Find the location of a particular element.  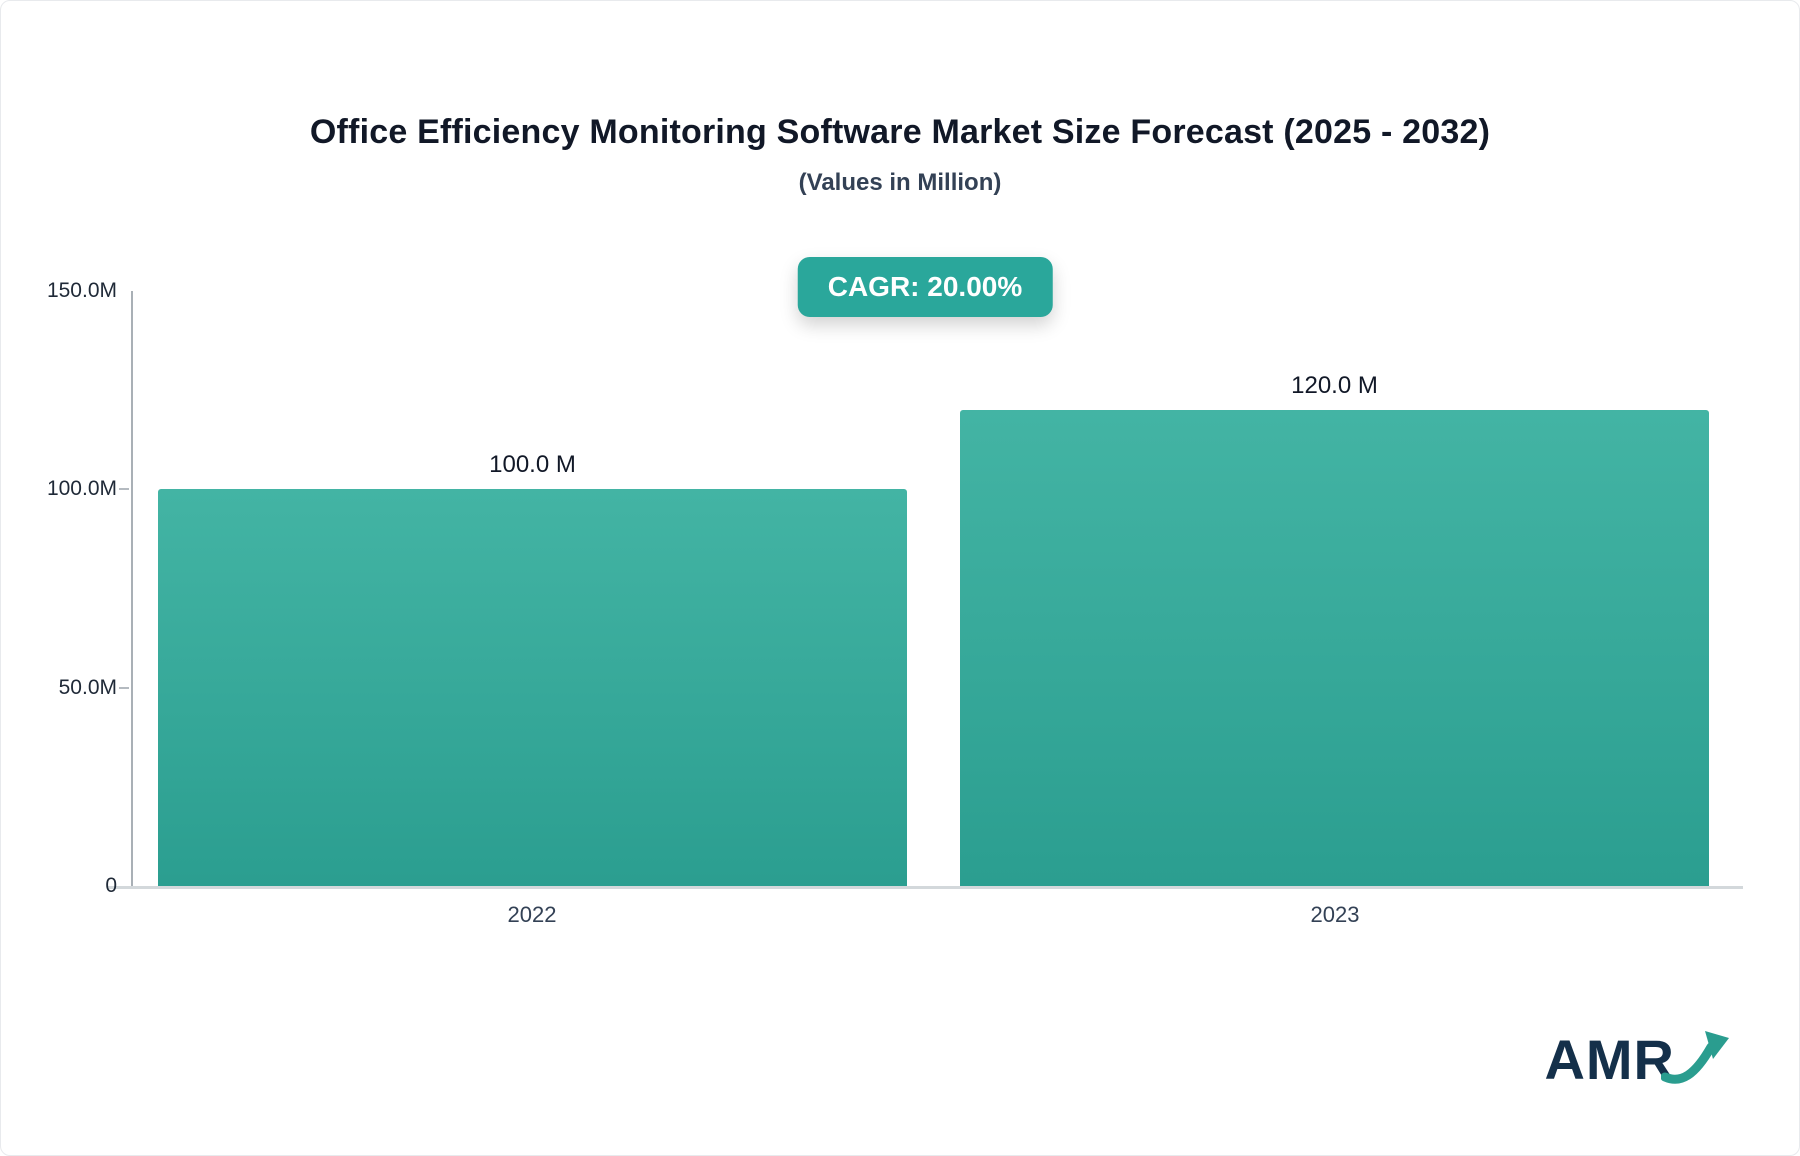

amr-logo-text: AMR is located at coordinates (1609, 1059).